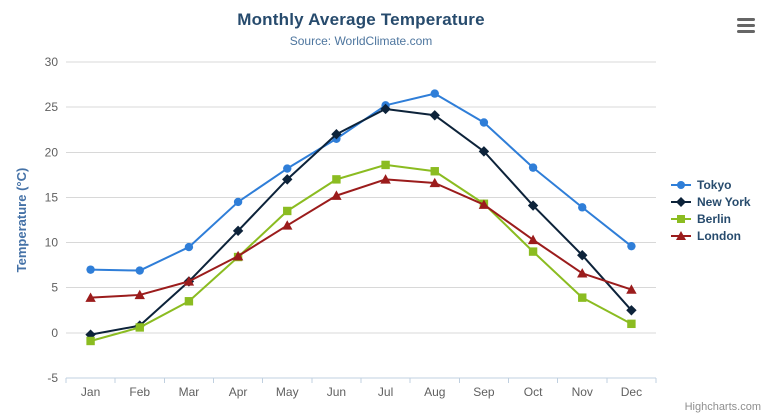 This screenshot has width=769, height=416. I want to click on y-axis-label: 0, so click(54, 333).